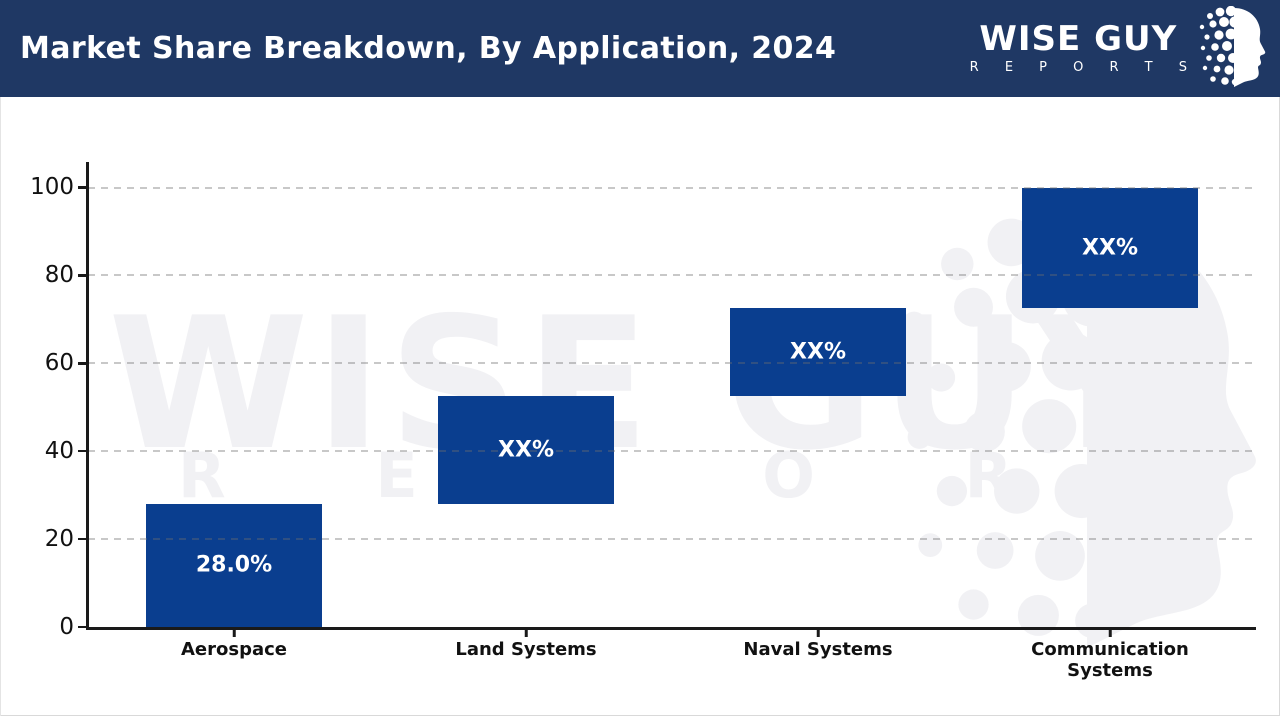 The width and height of the screenshot is (1280, 720). I want to click on brand-logo: WISE GUY R E P O R T S, so click(1112, 48).